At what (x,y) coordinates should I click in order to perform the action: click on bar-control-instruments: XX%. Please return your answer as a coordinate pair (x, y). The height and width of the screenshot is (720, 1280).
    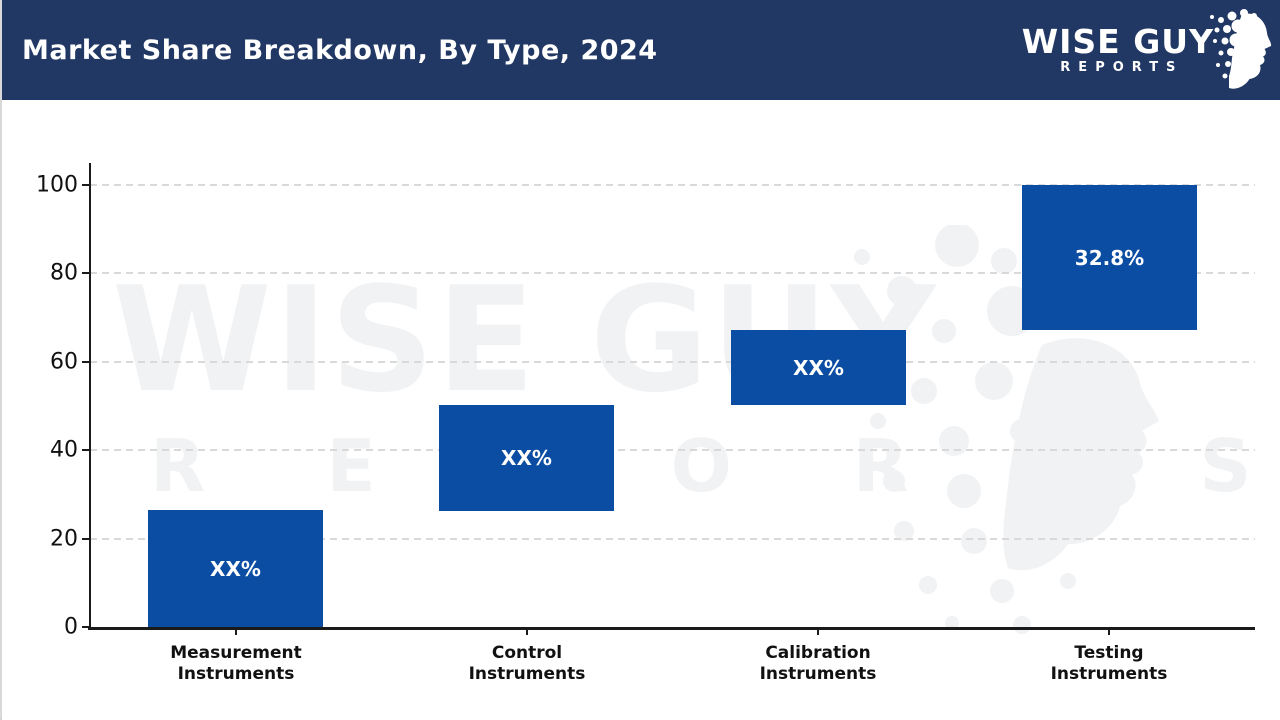
    Looking at the image, I should click on (526, 458).